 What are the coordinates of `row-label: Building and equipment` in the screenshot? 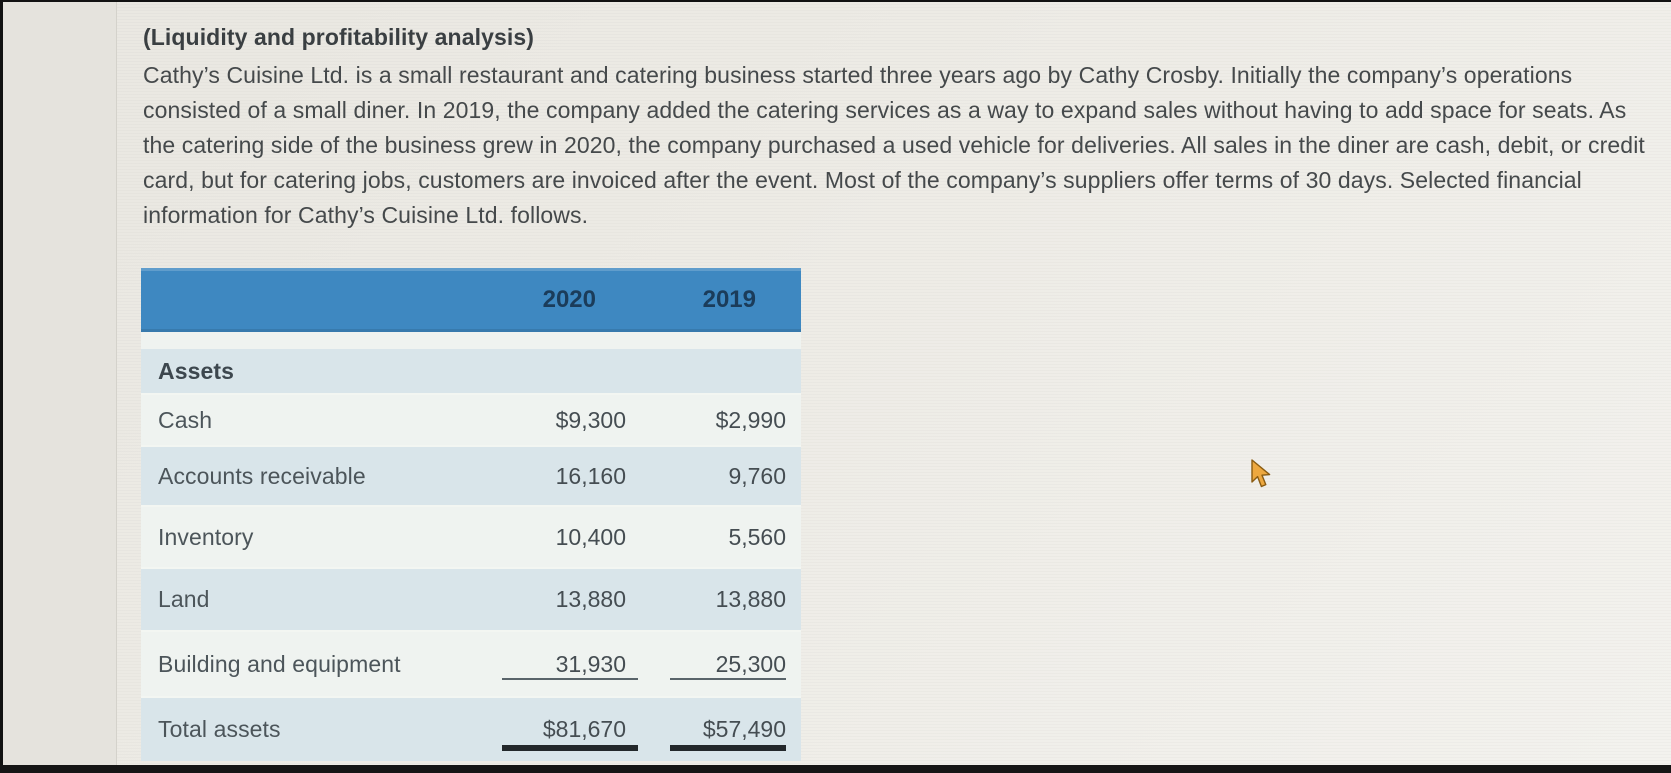 It's located at (279, 663).